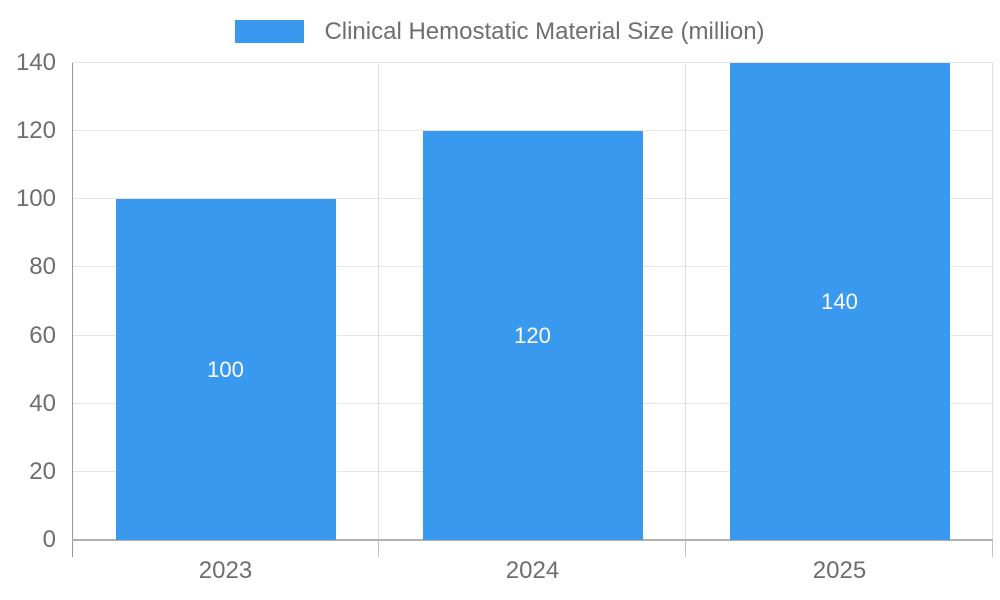 This screenshot has width=1000, height=600. I want to click on bar-value-label: 120, so click(532, 335).